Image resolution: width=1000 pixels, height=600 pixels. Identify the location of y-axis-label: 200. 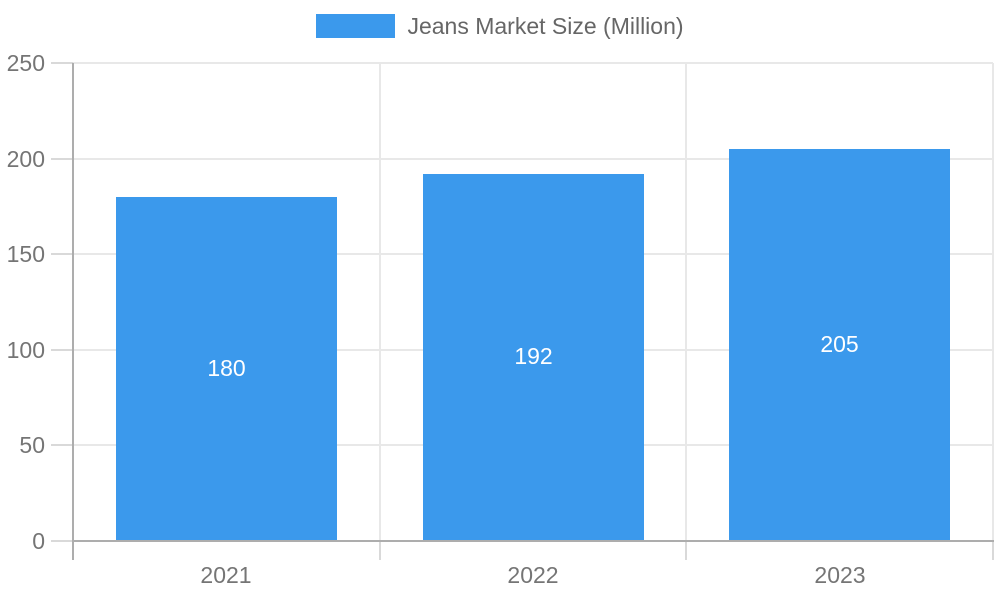
(25, 159).